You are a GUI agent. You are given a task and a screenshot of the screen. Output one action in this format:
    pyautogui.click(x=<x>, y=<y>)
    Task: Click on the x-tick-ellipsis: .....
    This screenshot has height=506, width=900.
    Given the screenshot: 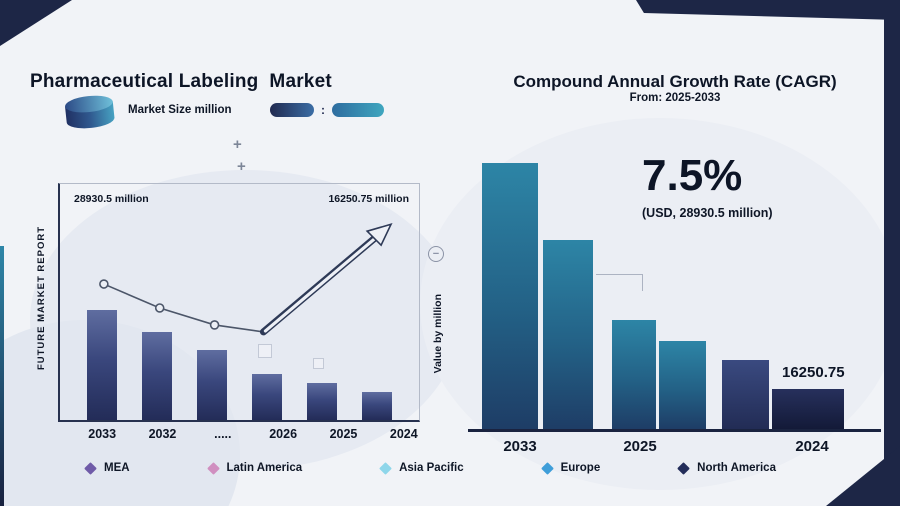 What is the action you would take?
    pyautogui.click(x=223, y=434)
    